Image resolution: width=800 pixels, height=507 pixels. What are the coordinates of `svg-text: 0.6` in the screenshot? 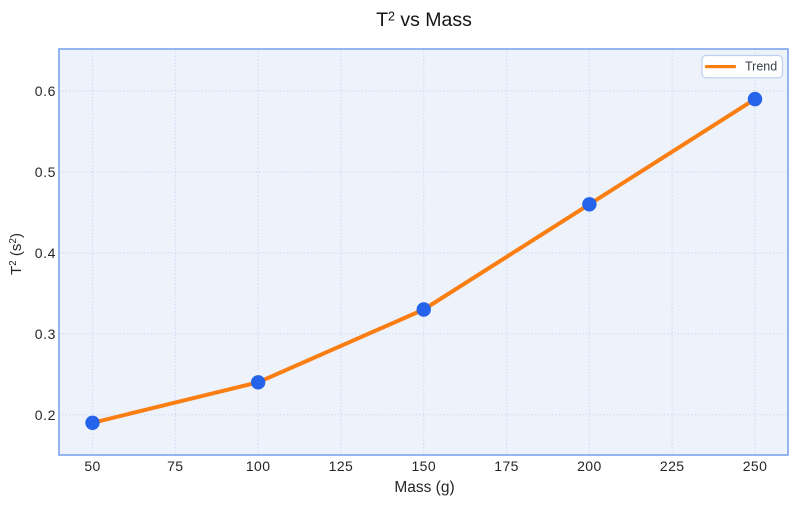 It's located at (45, 91).